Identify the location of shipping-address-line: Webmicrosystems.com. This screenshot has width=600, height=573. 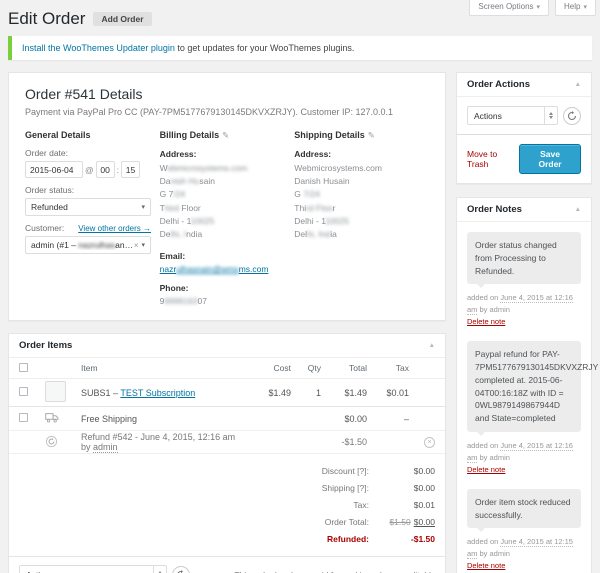
(338, 168).